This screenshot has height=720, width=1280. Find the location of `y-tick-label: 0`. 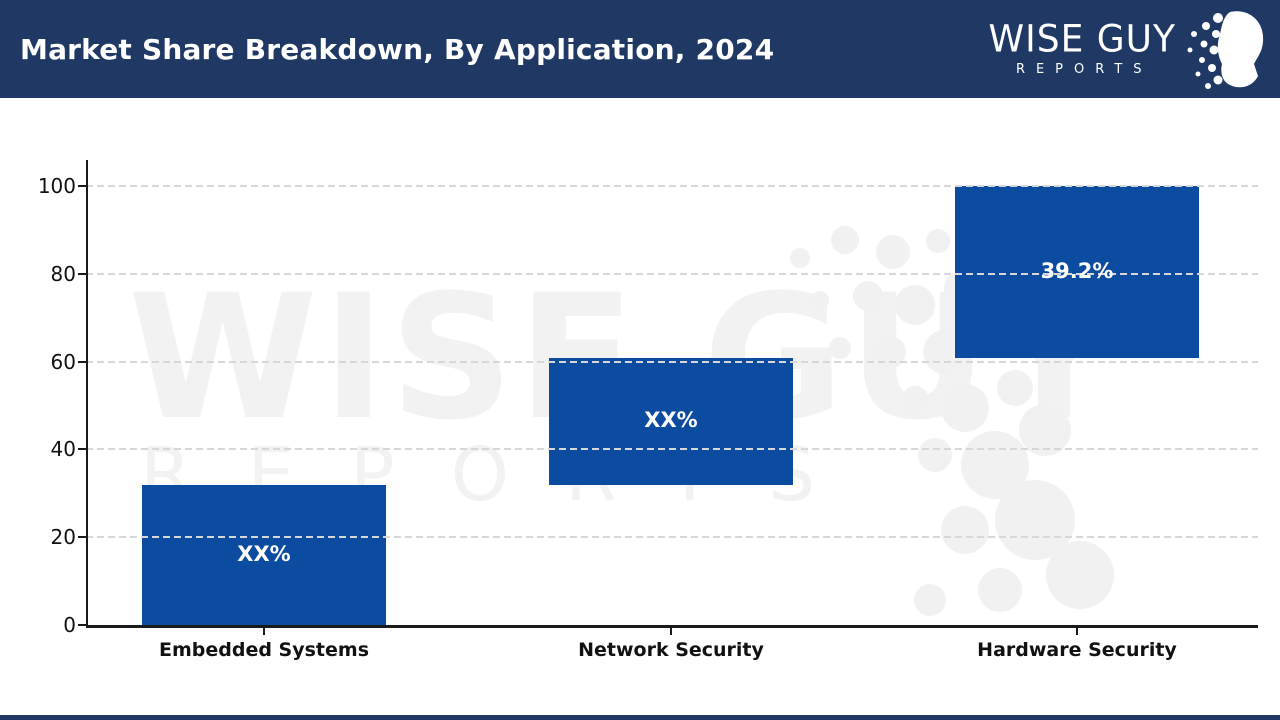

y-tick-label: 0 is located at coordinates (69, 625).